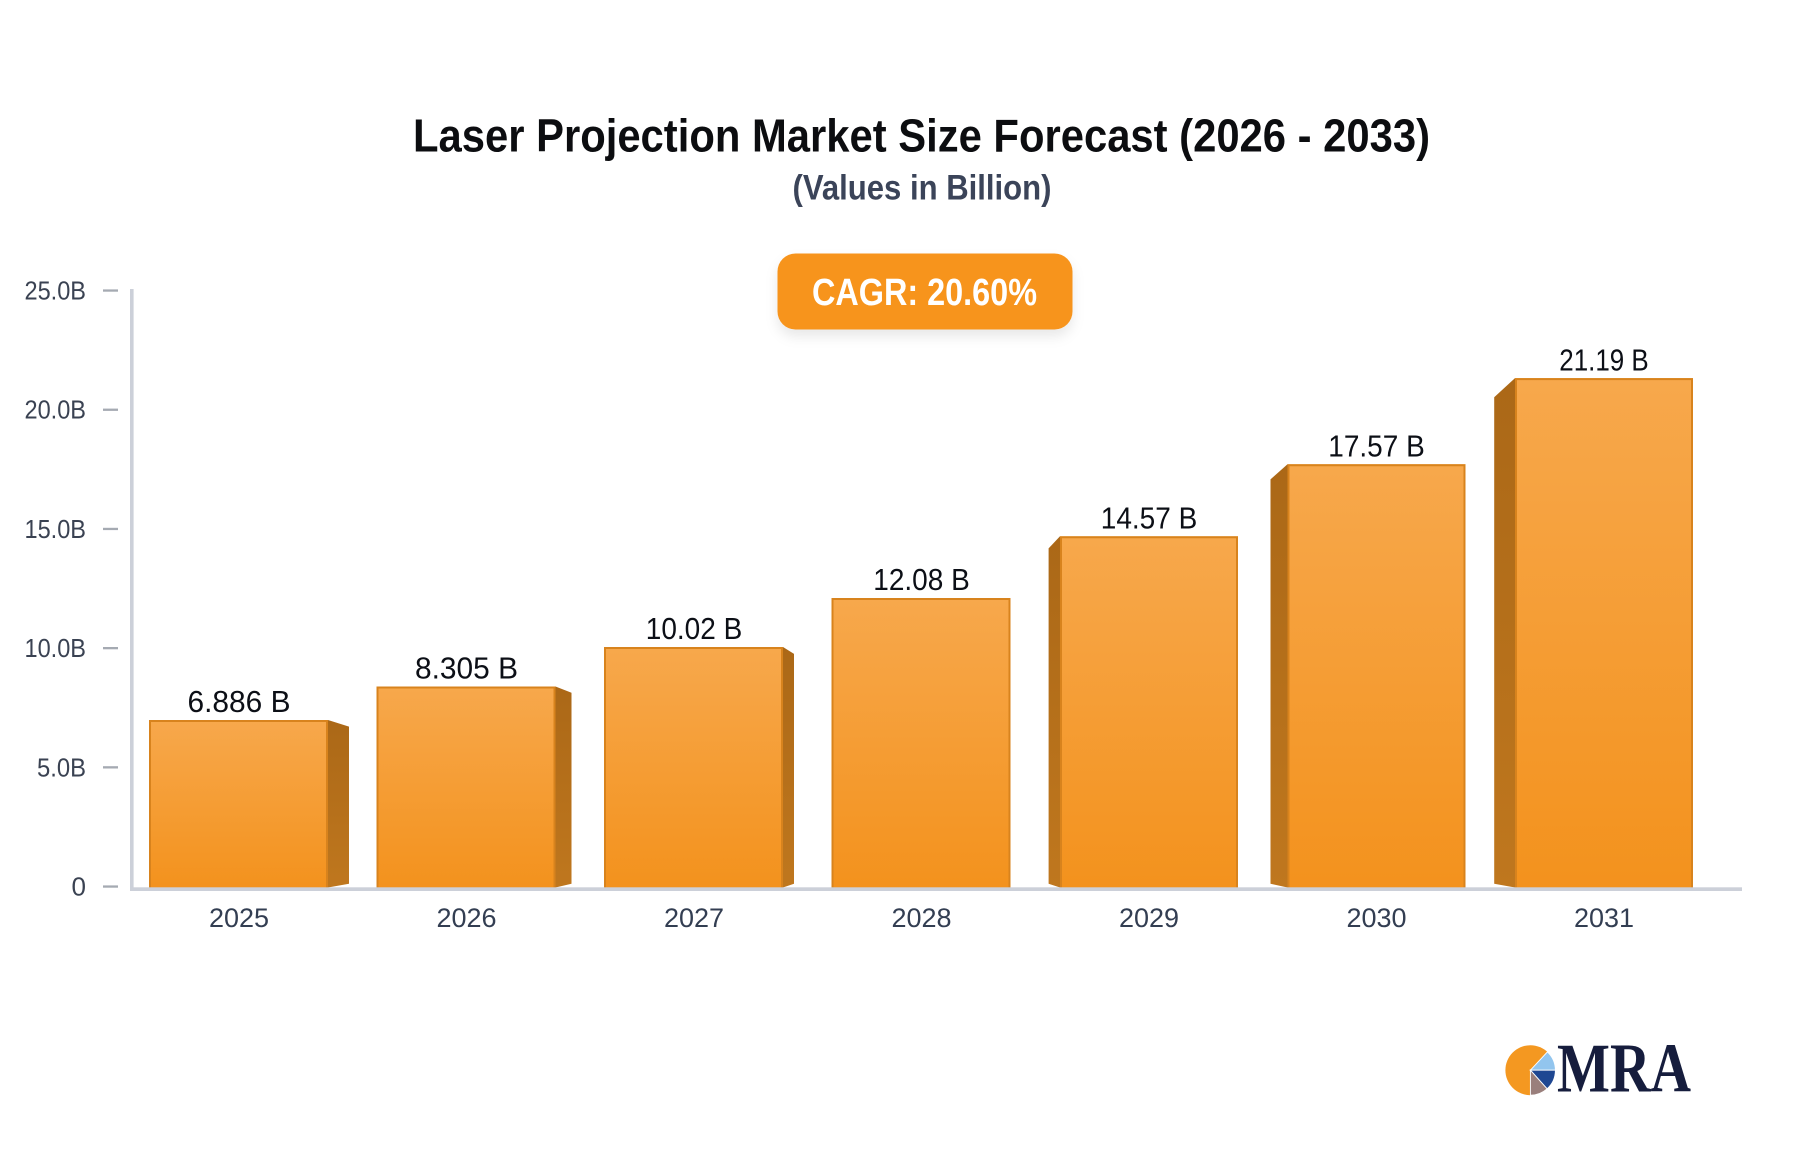  What do you see at coordinates (921, 579) in the screenshot?
I see `svg-text: 12.08 B` at bounding box center [921, 579].